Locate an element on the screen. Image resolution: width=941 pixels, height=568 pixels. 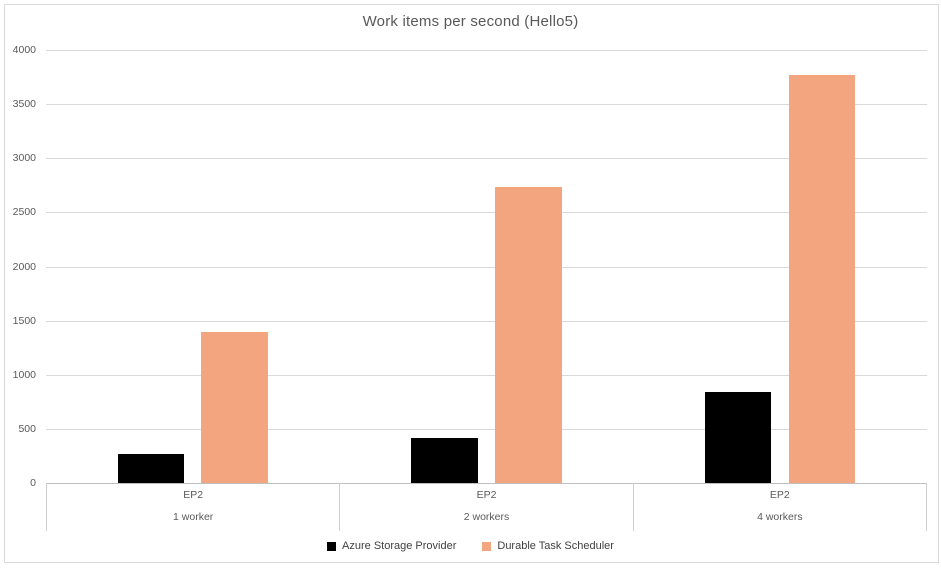
y-tick-label-2500: 2500 is located at coordinates (24, 212).